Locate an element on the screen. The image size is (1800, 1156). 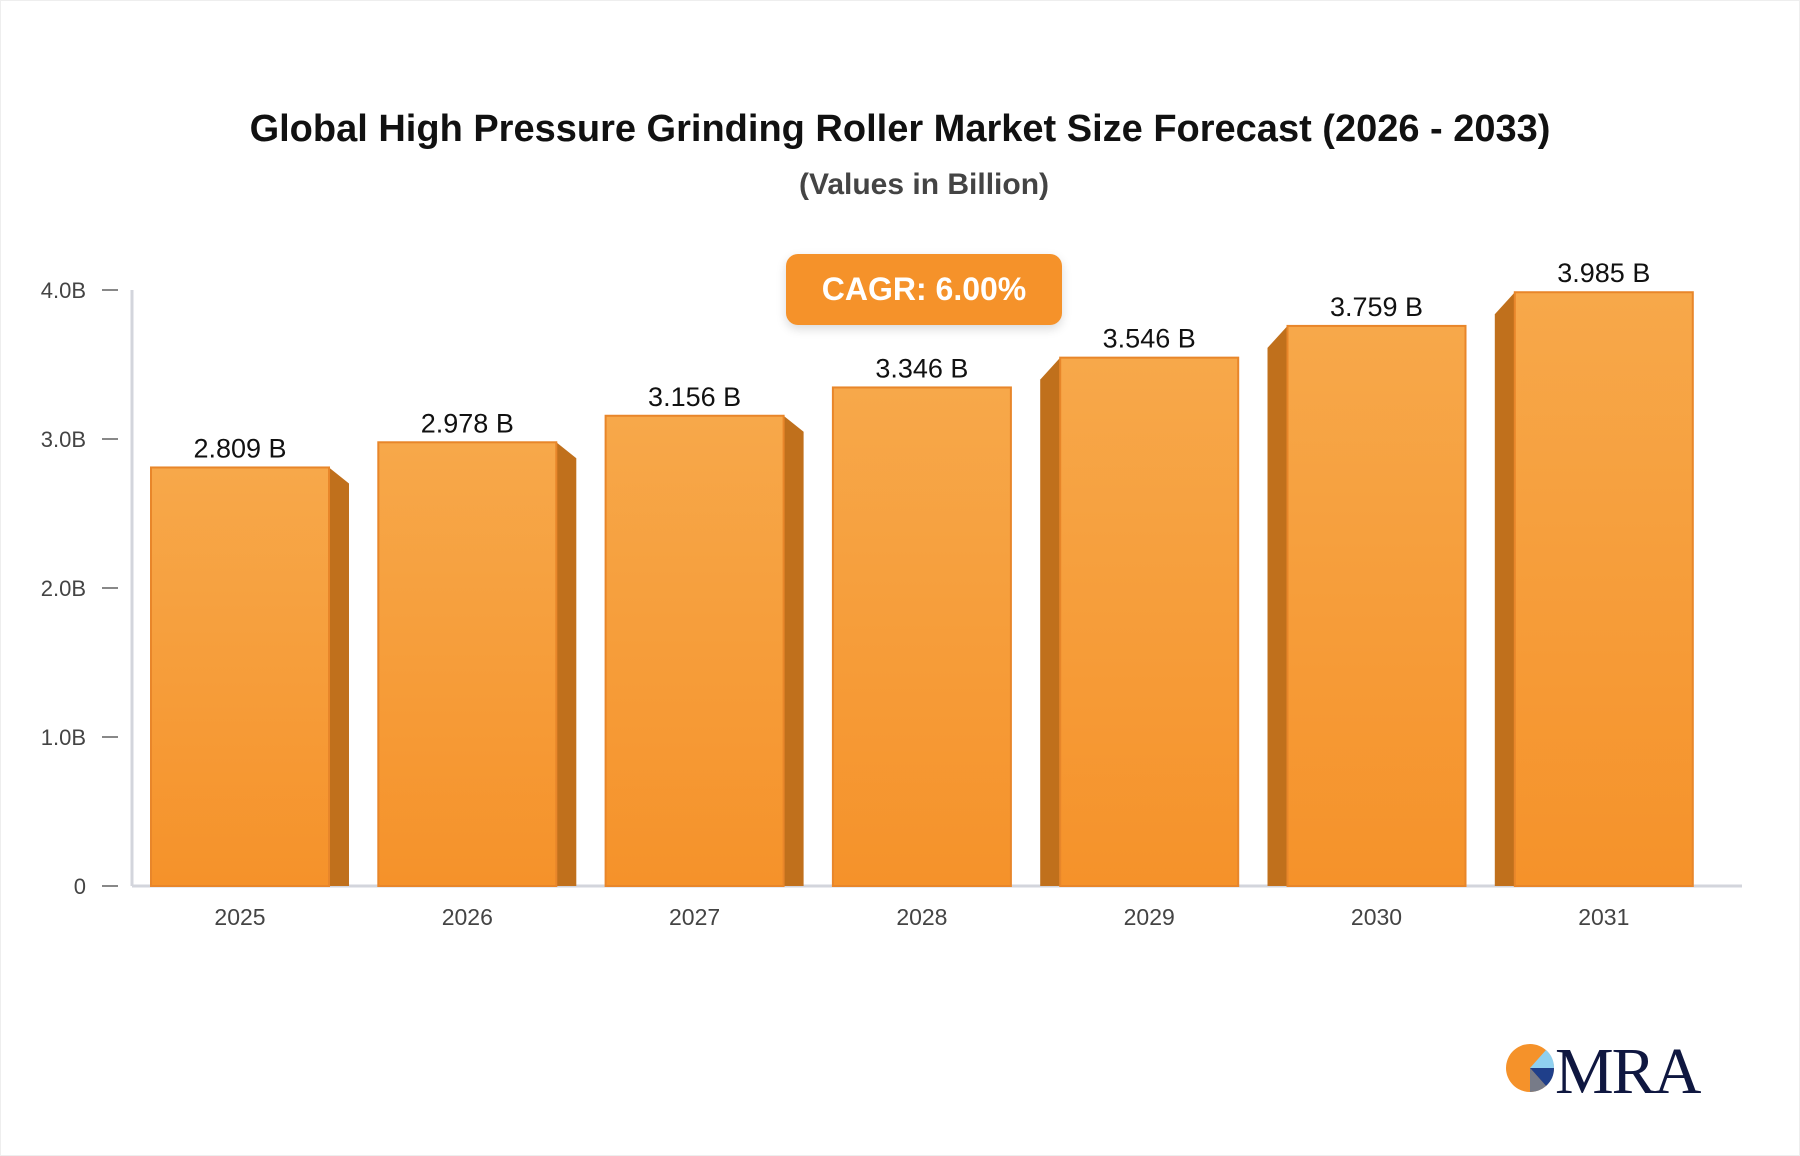
data-label: 3.346 B is located at coordinates (921, 368).